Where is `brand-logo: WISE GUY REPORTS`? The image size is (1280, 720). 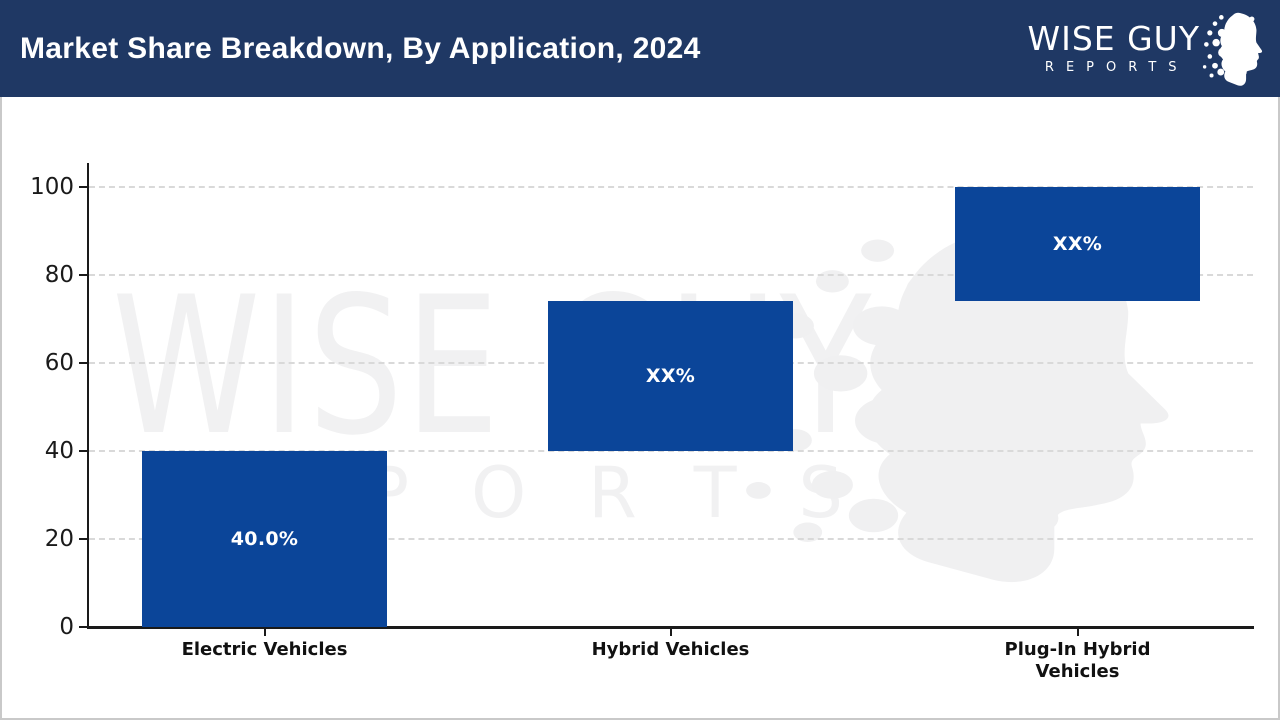 brand-logo: WISE GUY REPORTS is located at coordinates (1146, 49).